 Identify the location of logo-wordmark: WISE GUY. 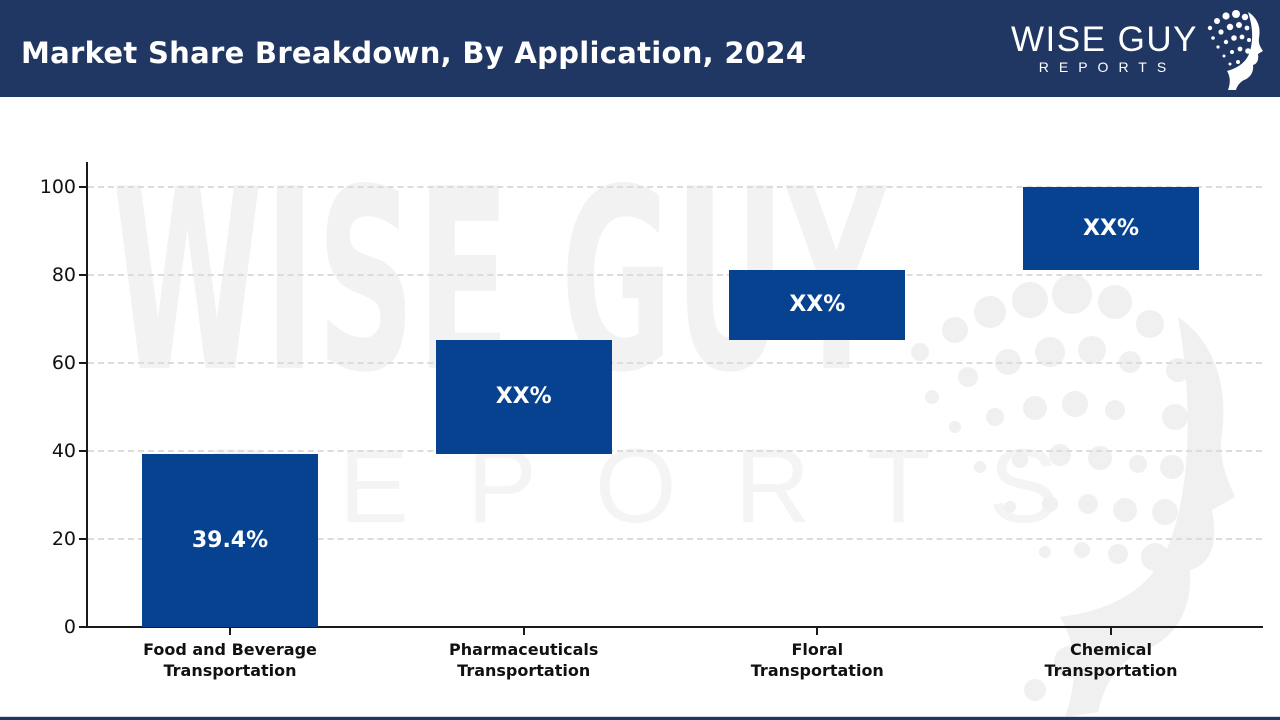
(1104, 39).